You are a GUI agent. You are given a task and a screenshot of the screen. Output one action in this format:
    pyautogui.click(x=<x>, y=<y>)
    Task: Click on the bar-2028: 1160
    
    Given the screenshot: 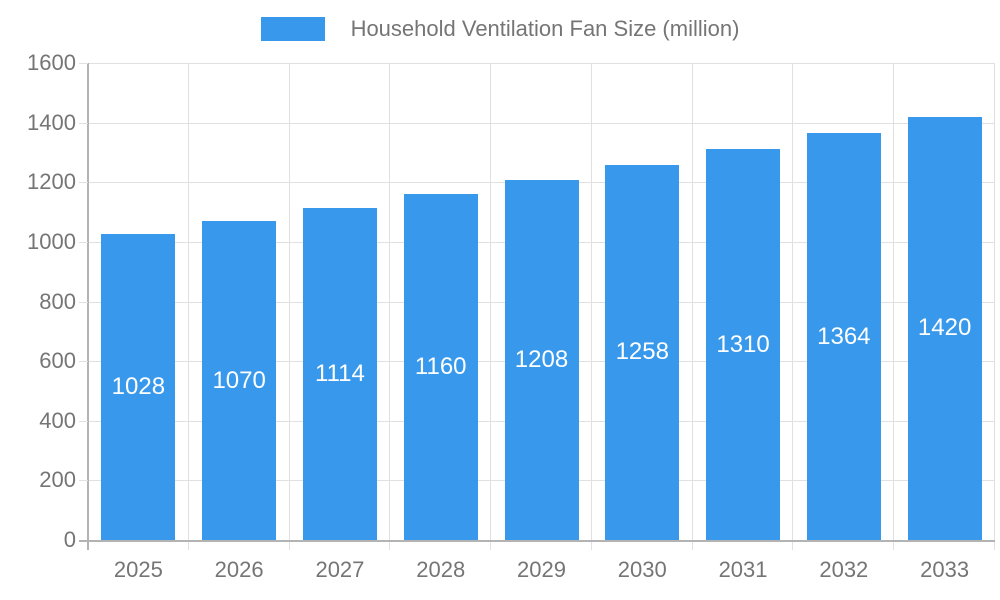 What is the action you would take?
    pyautogui.click(x=440, y=367)
    